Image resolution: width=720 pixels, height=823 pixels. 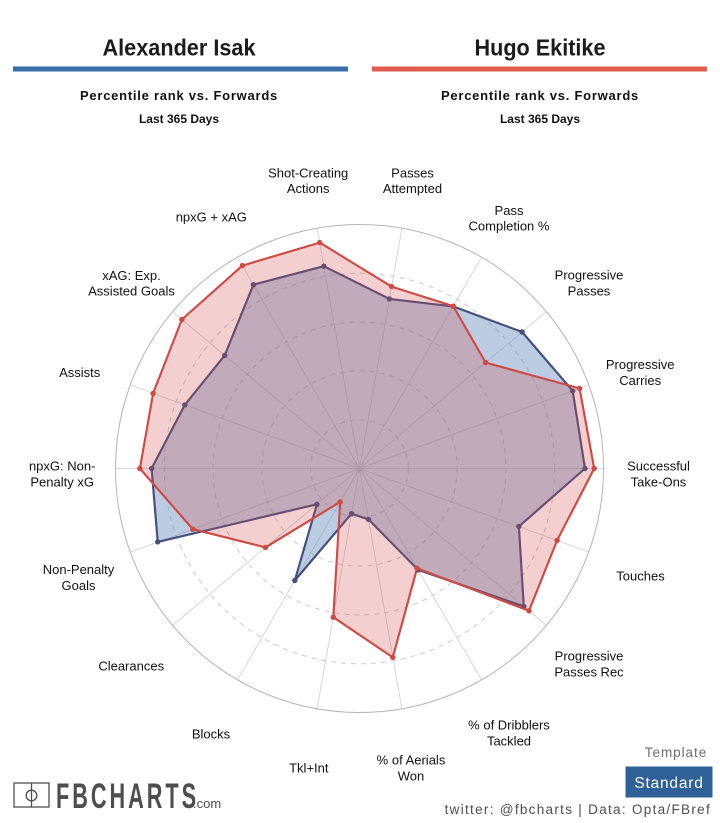 What do you see at coordinates (309, 768) in the screenshot?
I see `svg-text: Tkl+Int` at bounding box center [309, 768].